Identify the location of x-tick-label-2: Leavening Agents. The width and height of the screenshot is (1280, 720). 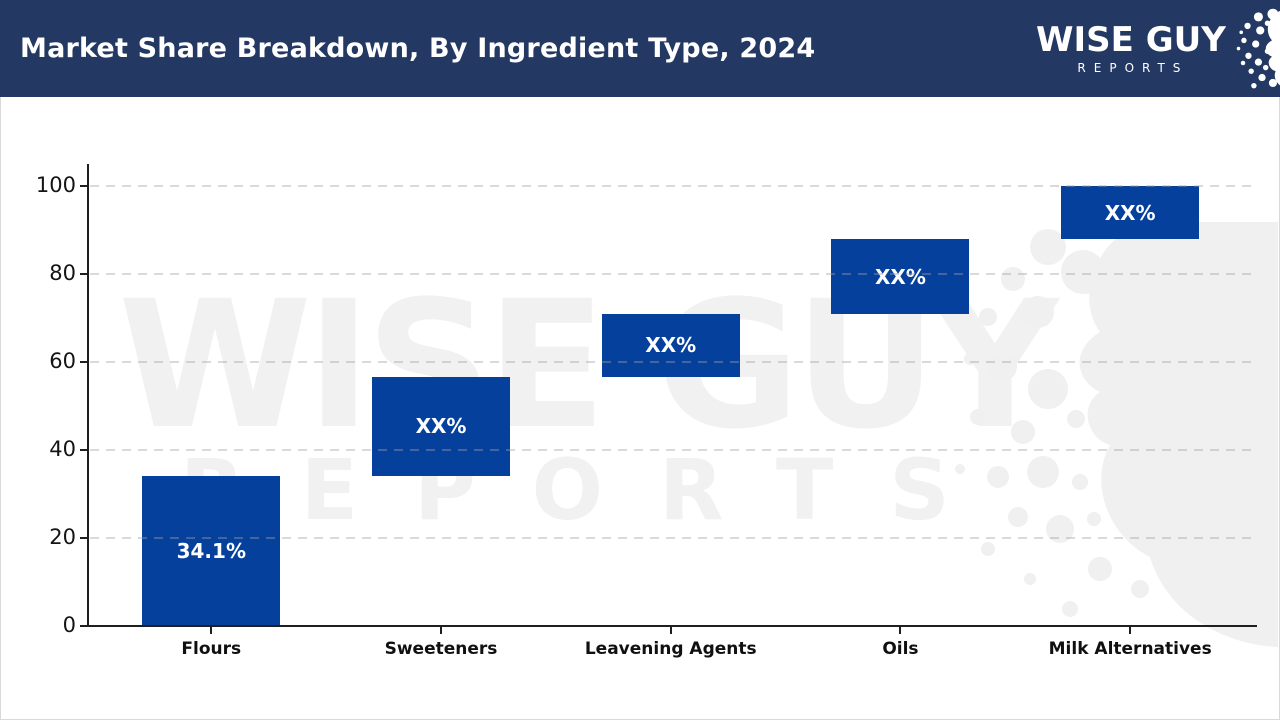
(670, 649).